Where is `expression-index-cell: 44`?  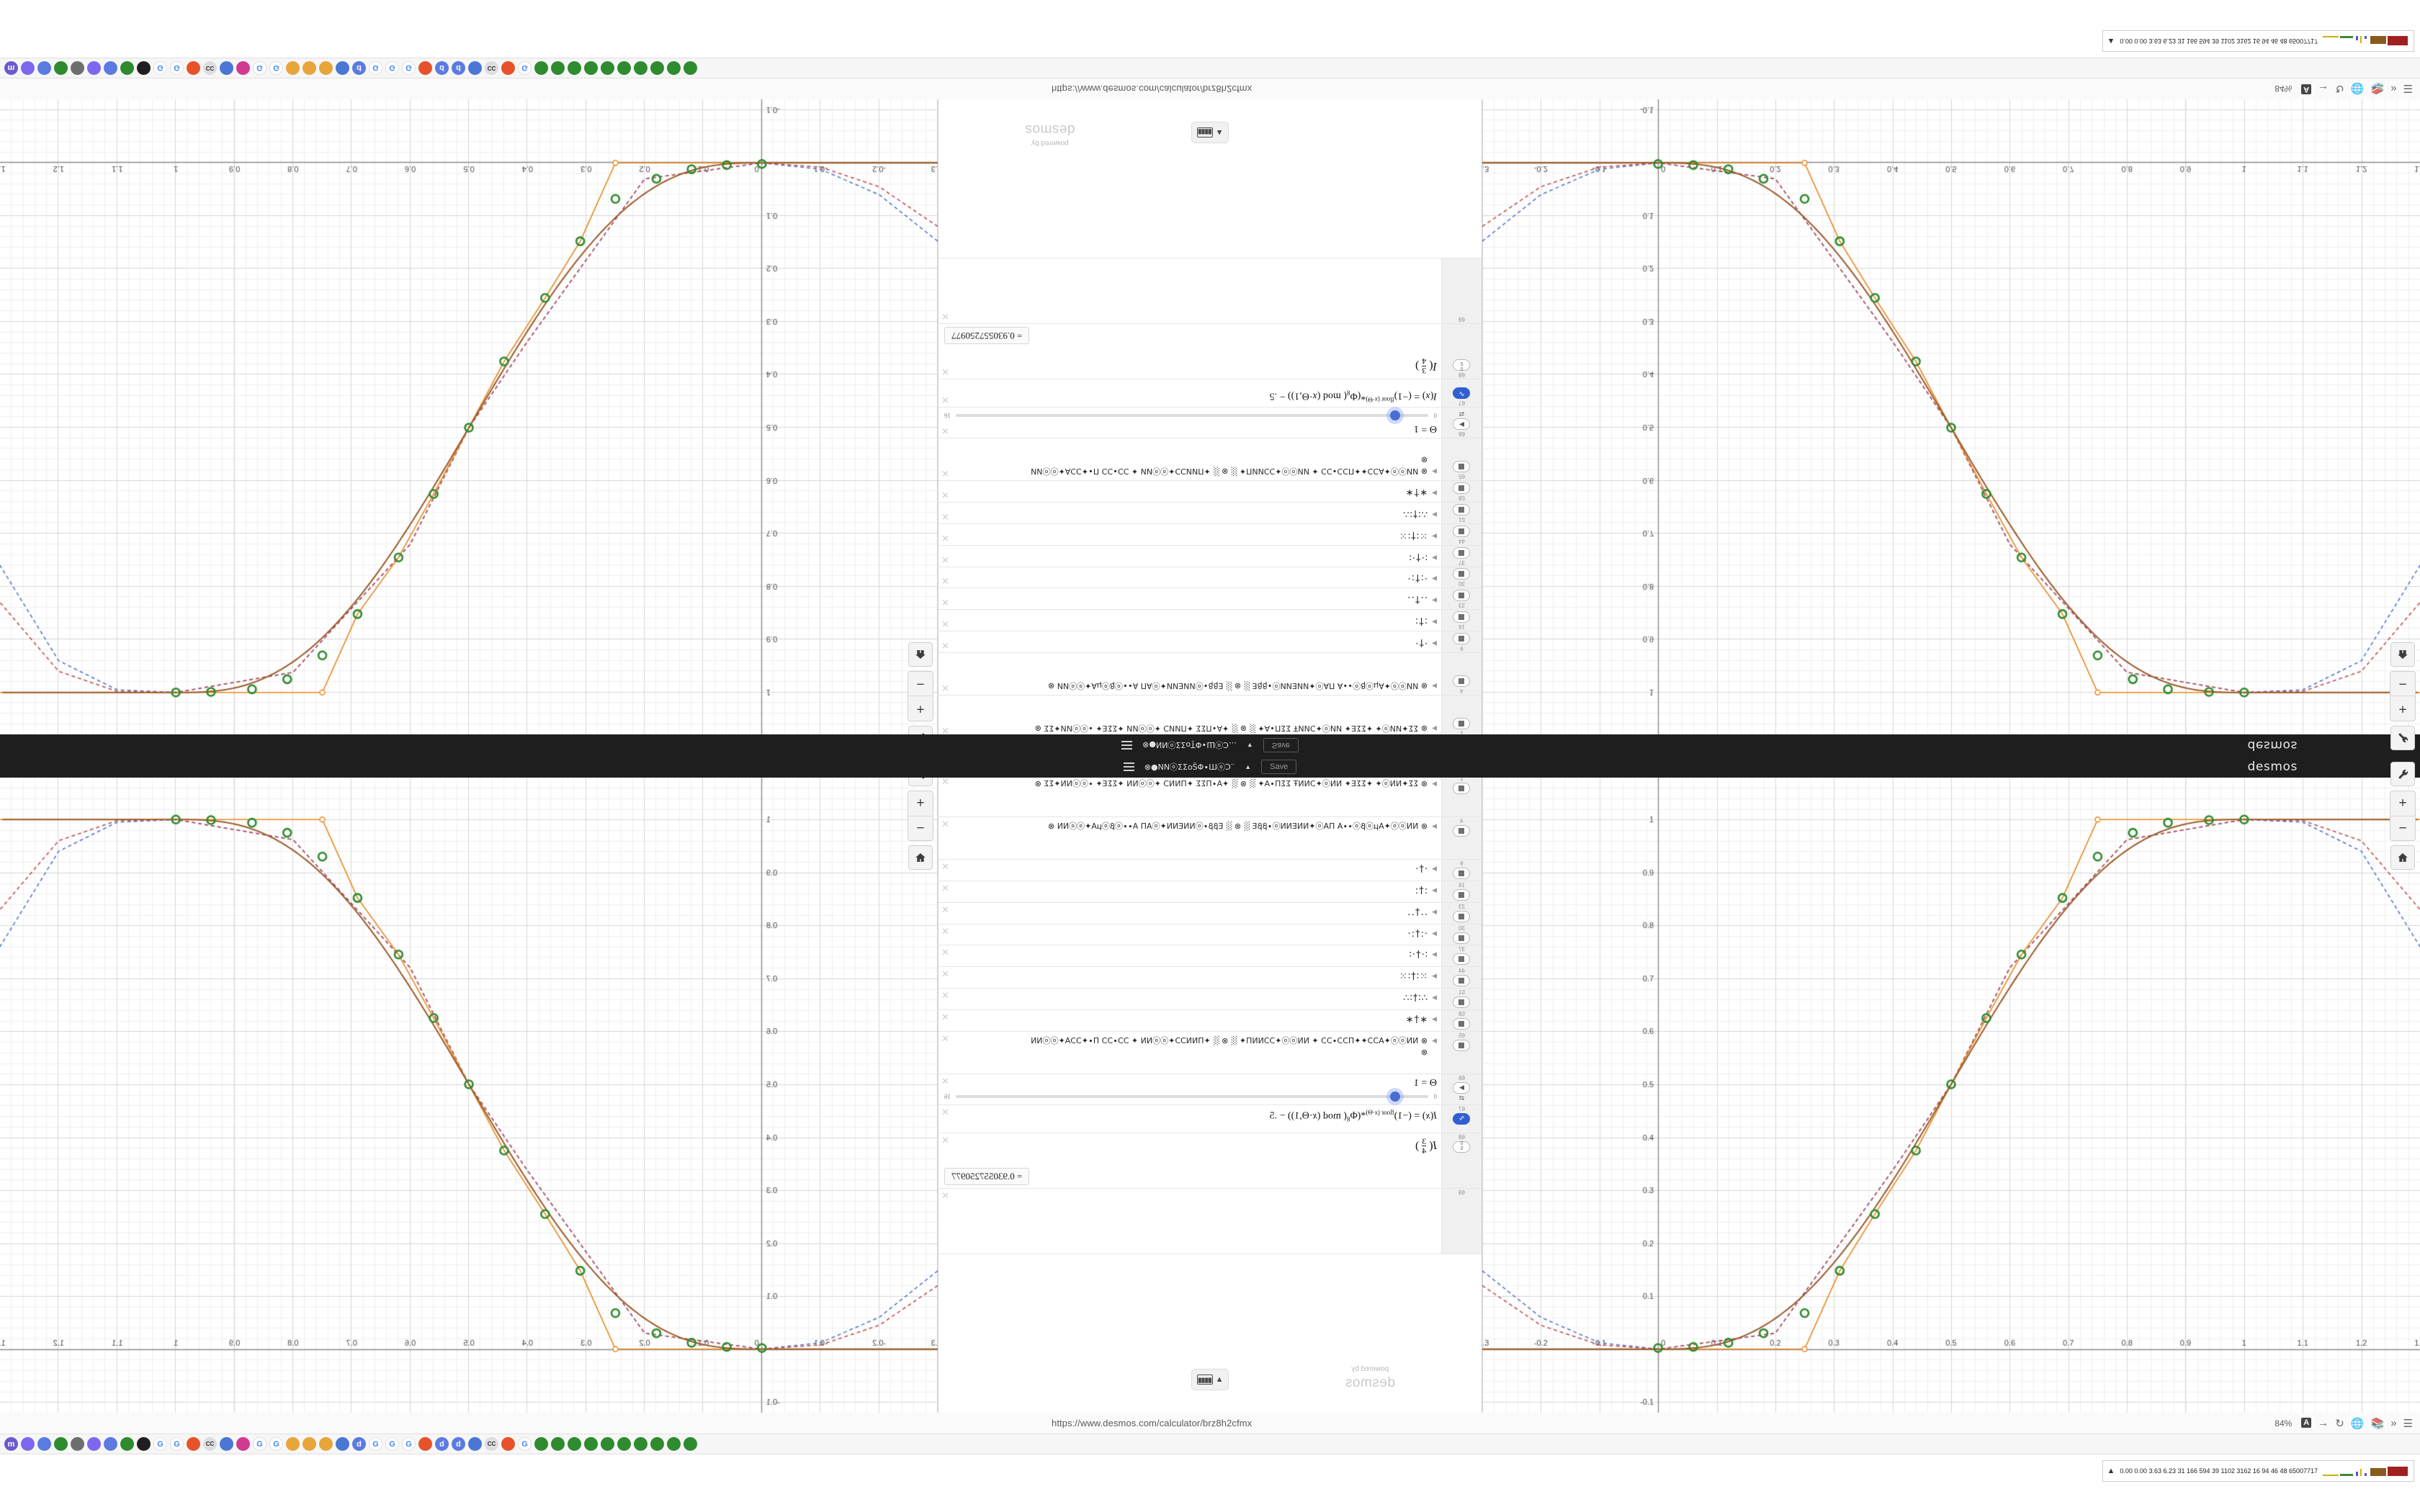
expression-index-cell: 44 is located at coordinates (1461, 534).